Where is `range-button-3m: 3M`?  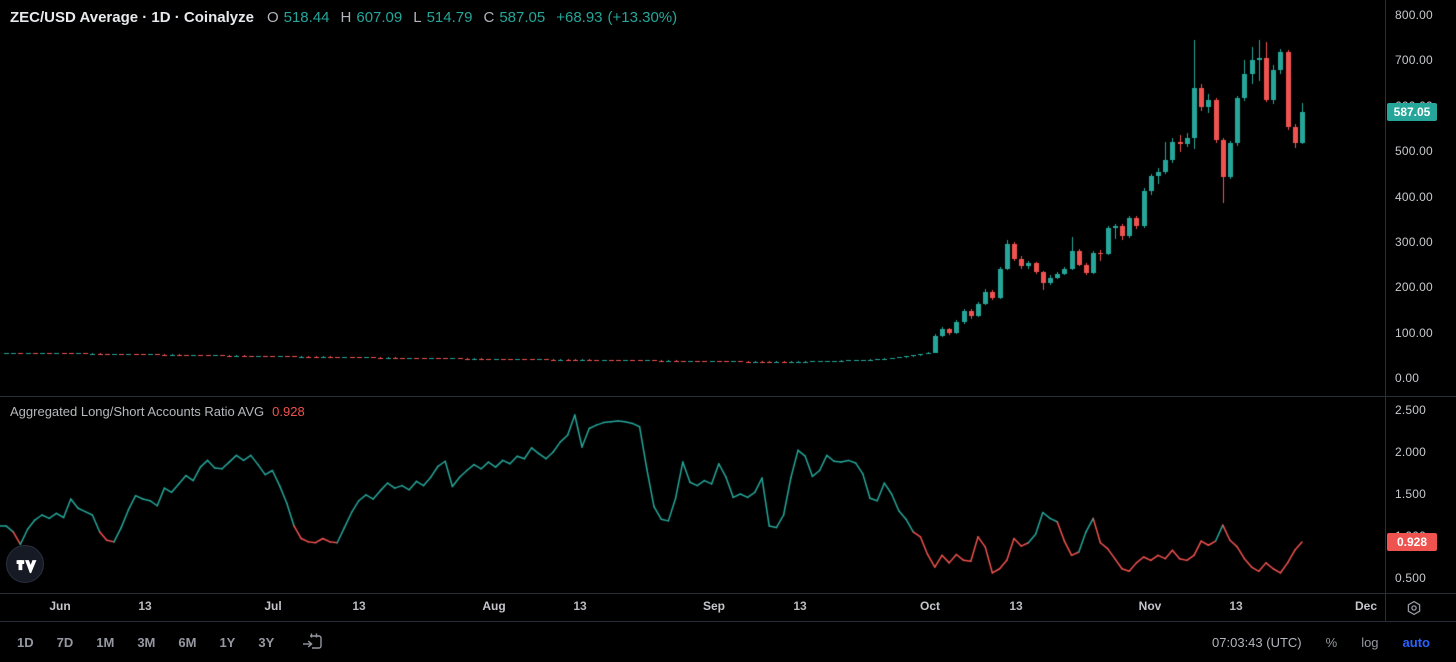
range-button-3m: 3M is located at coordinates (146, 642).